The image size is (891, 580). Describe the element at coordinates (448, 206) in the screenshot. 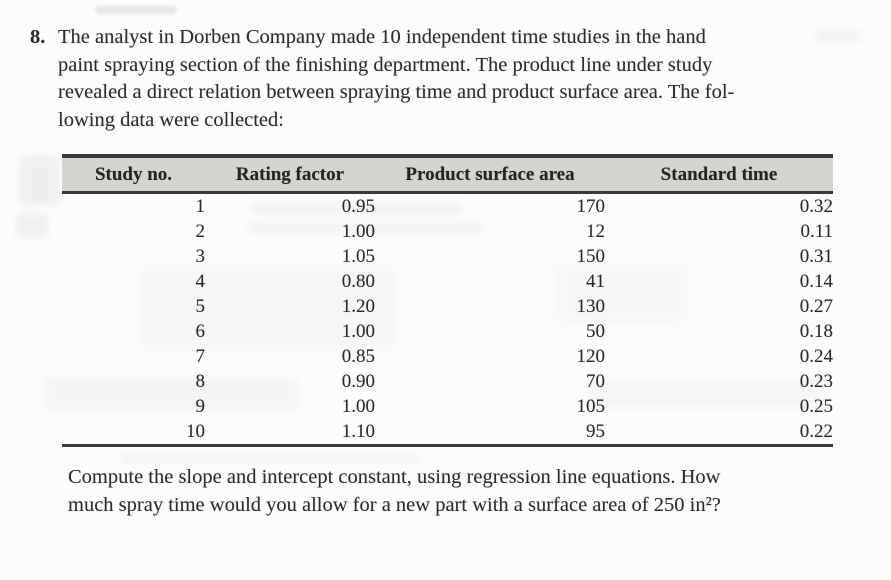

I see `table-row: 1 0.95 170 0.32` at that location.